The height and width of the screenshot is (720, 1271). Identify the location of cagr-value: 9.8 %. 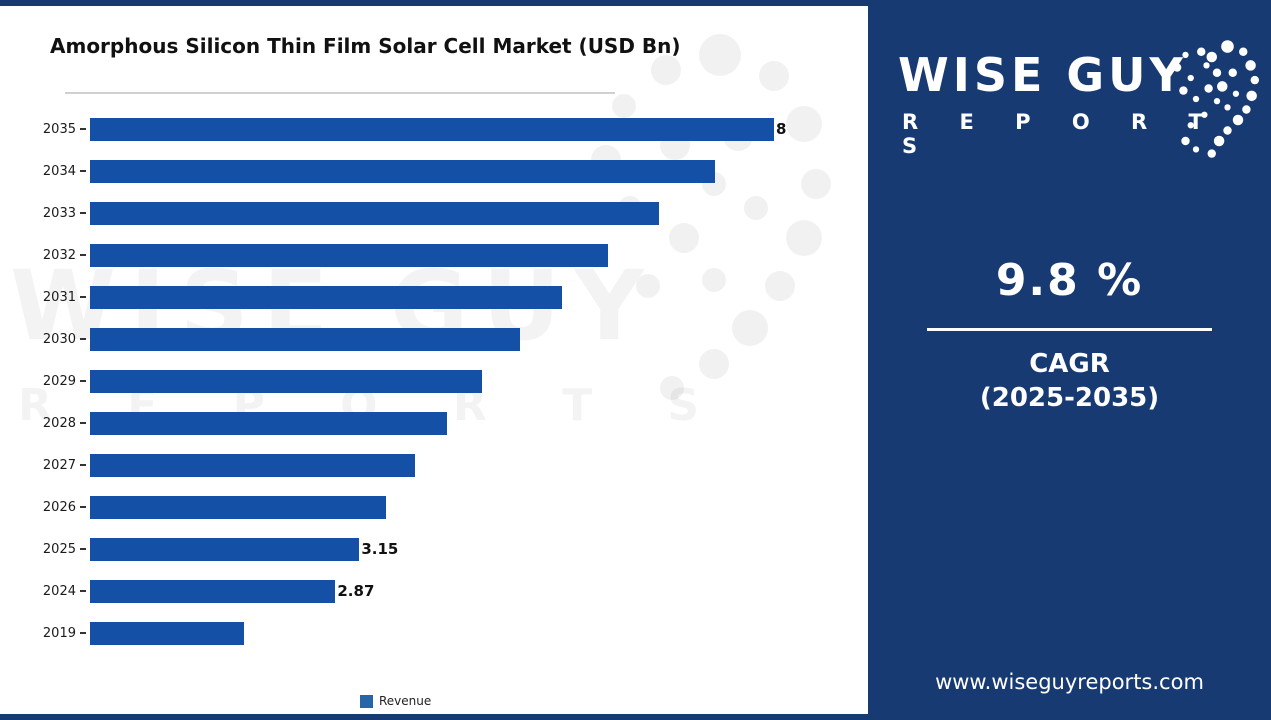
(1069, 280).